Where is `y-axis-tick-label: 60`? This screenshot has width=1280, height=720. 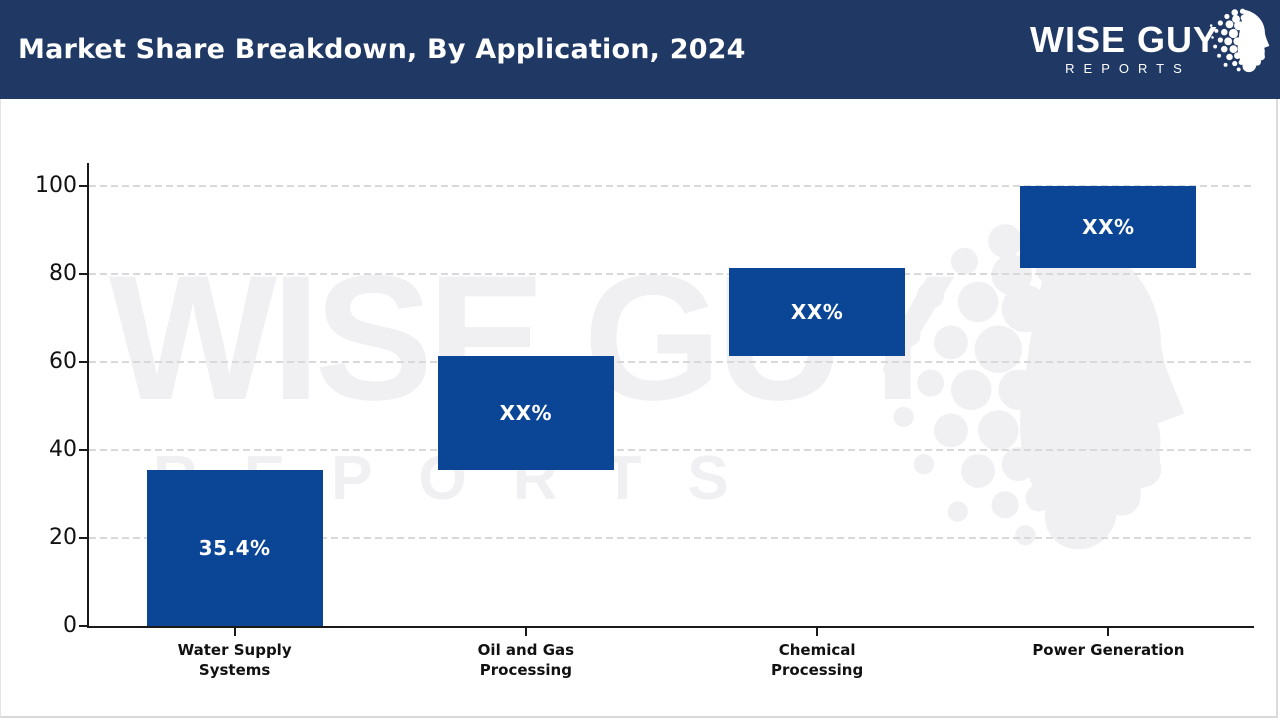
y-axis-tick-label: 60 is located at coordinates (63, 361).